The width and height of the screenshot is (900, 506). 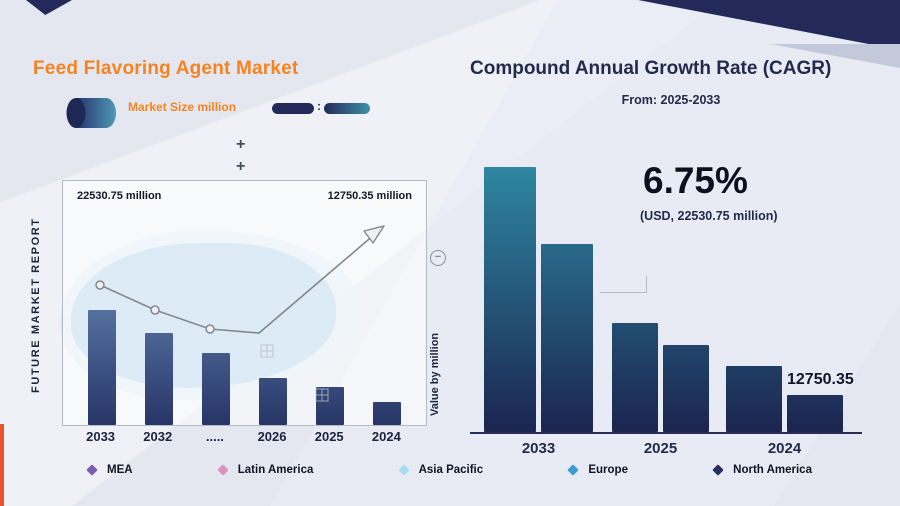 What do you see at coordinates (166, 68) in the screenshot?
I see `page-title: Feed Flavoring Agent Market` at bounding box center [166, 68].